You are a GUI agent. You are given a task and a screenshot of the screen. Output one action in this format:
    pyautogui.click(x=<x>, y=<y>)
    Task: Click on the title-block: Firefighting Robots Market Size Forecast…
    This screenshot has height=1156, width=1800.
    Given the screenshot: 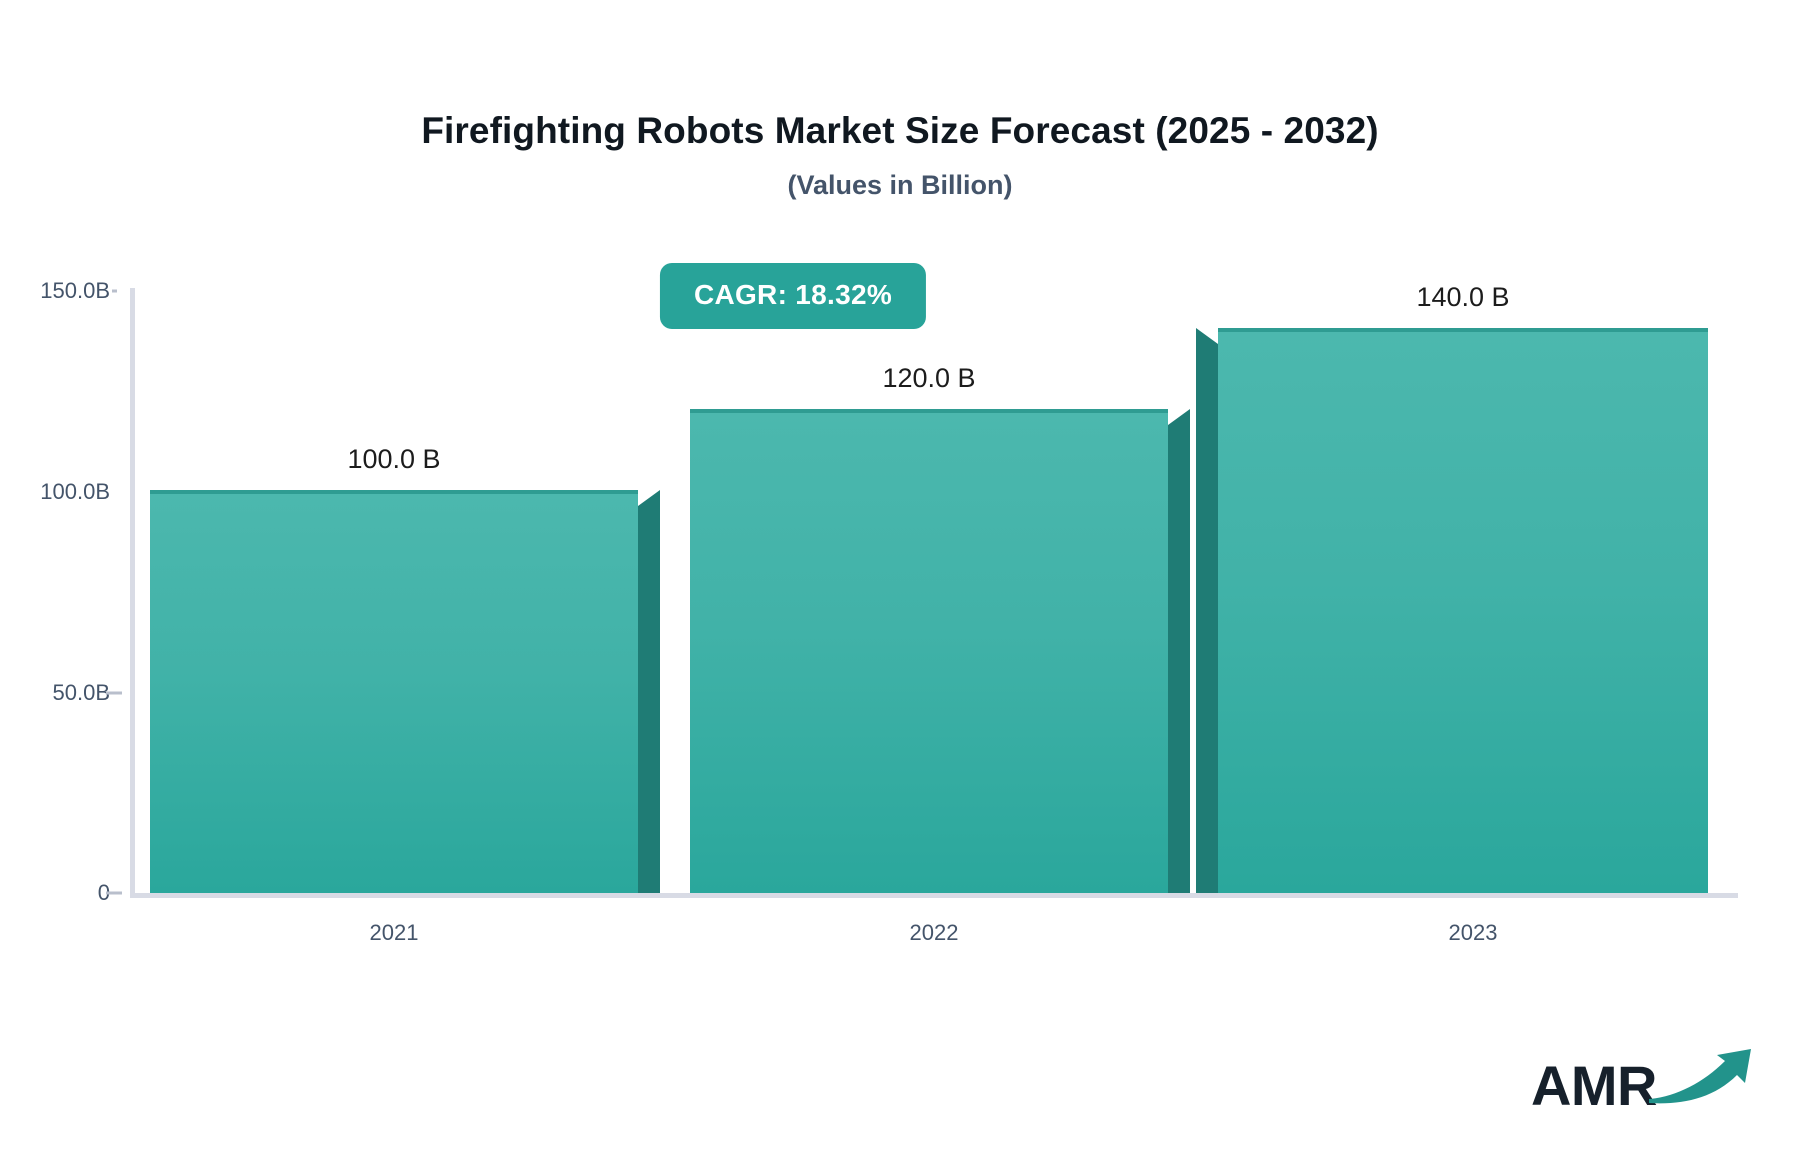 What is the action you would take?
    pyautogui.click(x=900, y=155)
    